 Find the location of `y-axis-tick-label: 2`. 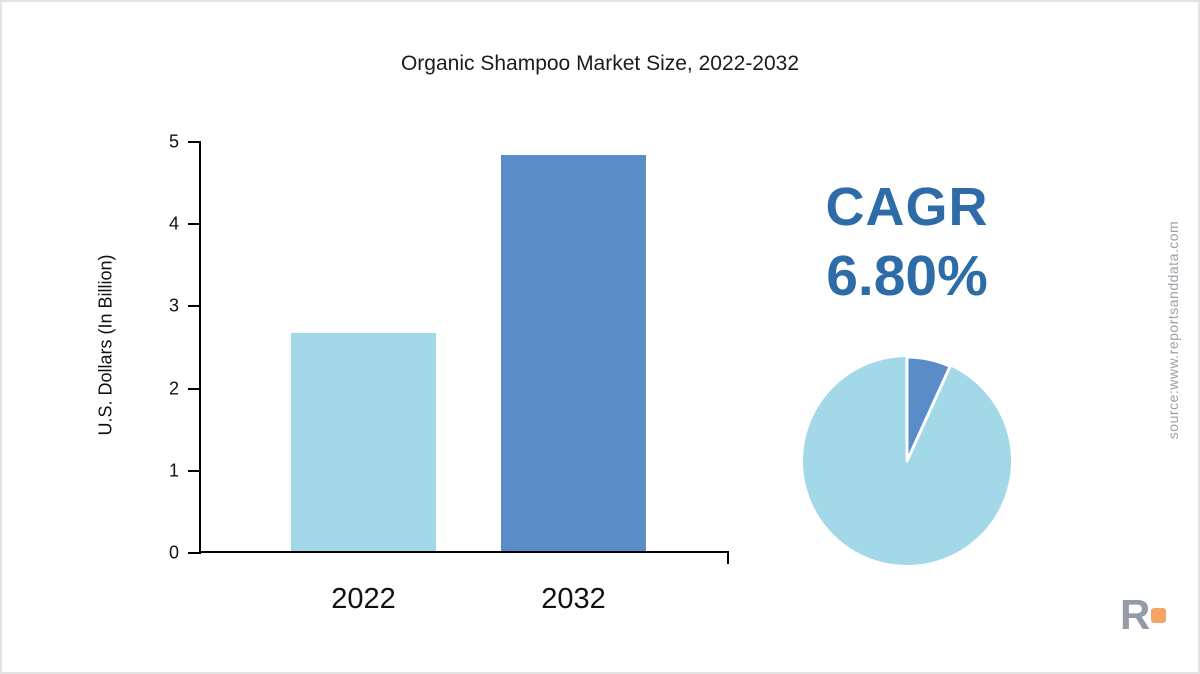

y-axis-tick-label: 2 is located at coordinates (173, 388).